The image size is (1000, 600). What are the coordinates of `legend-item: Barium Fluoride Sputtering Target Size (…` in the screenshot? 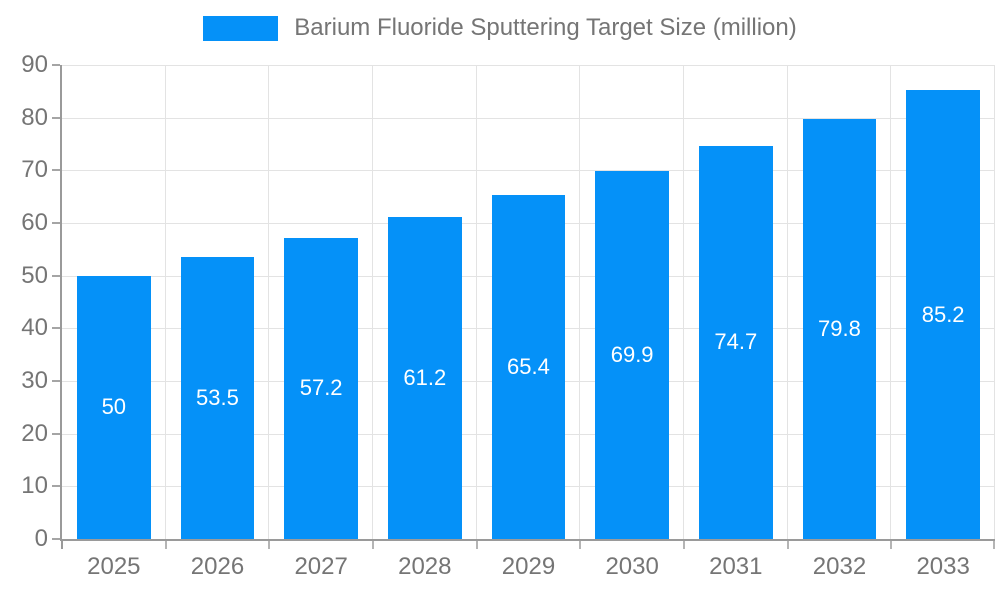 It's located at (500, 28).